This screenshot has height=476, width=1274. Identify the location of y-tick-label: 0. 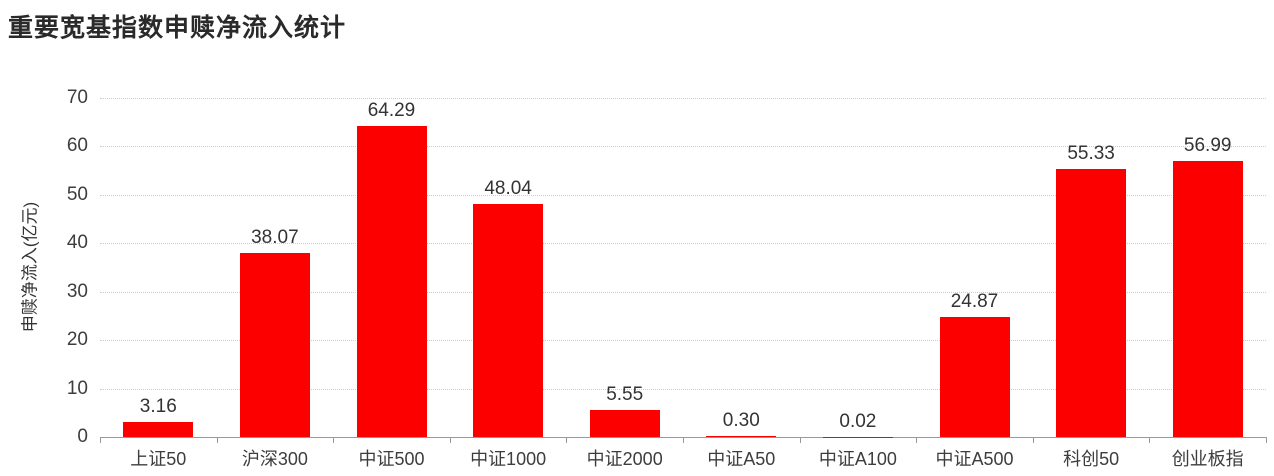
(82, 436).